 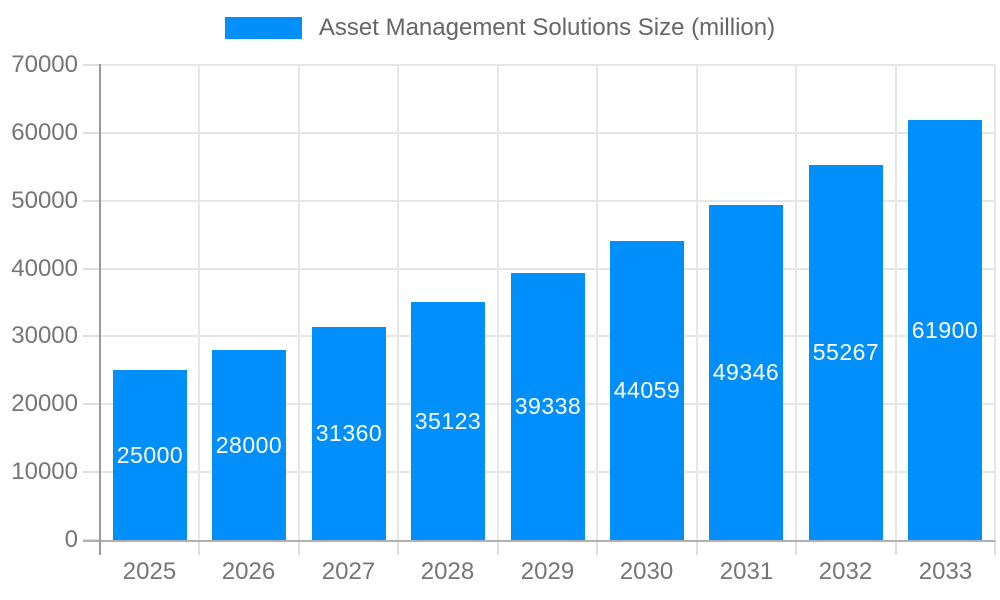 I want to click on bar: 31360, so click(x=349, y=433).